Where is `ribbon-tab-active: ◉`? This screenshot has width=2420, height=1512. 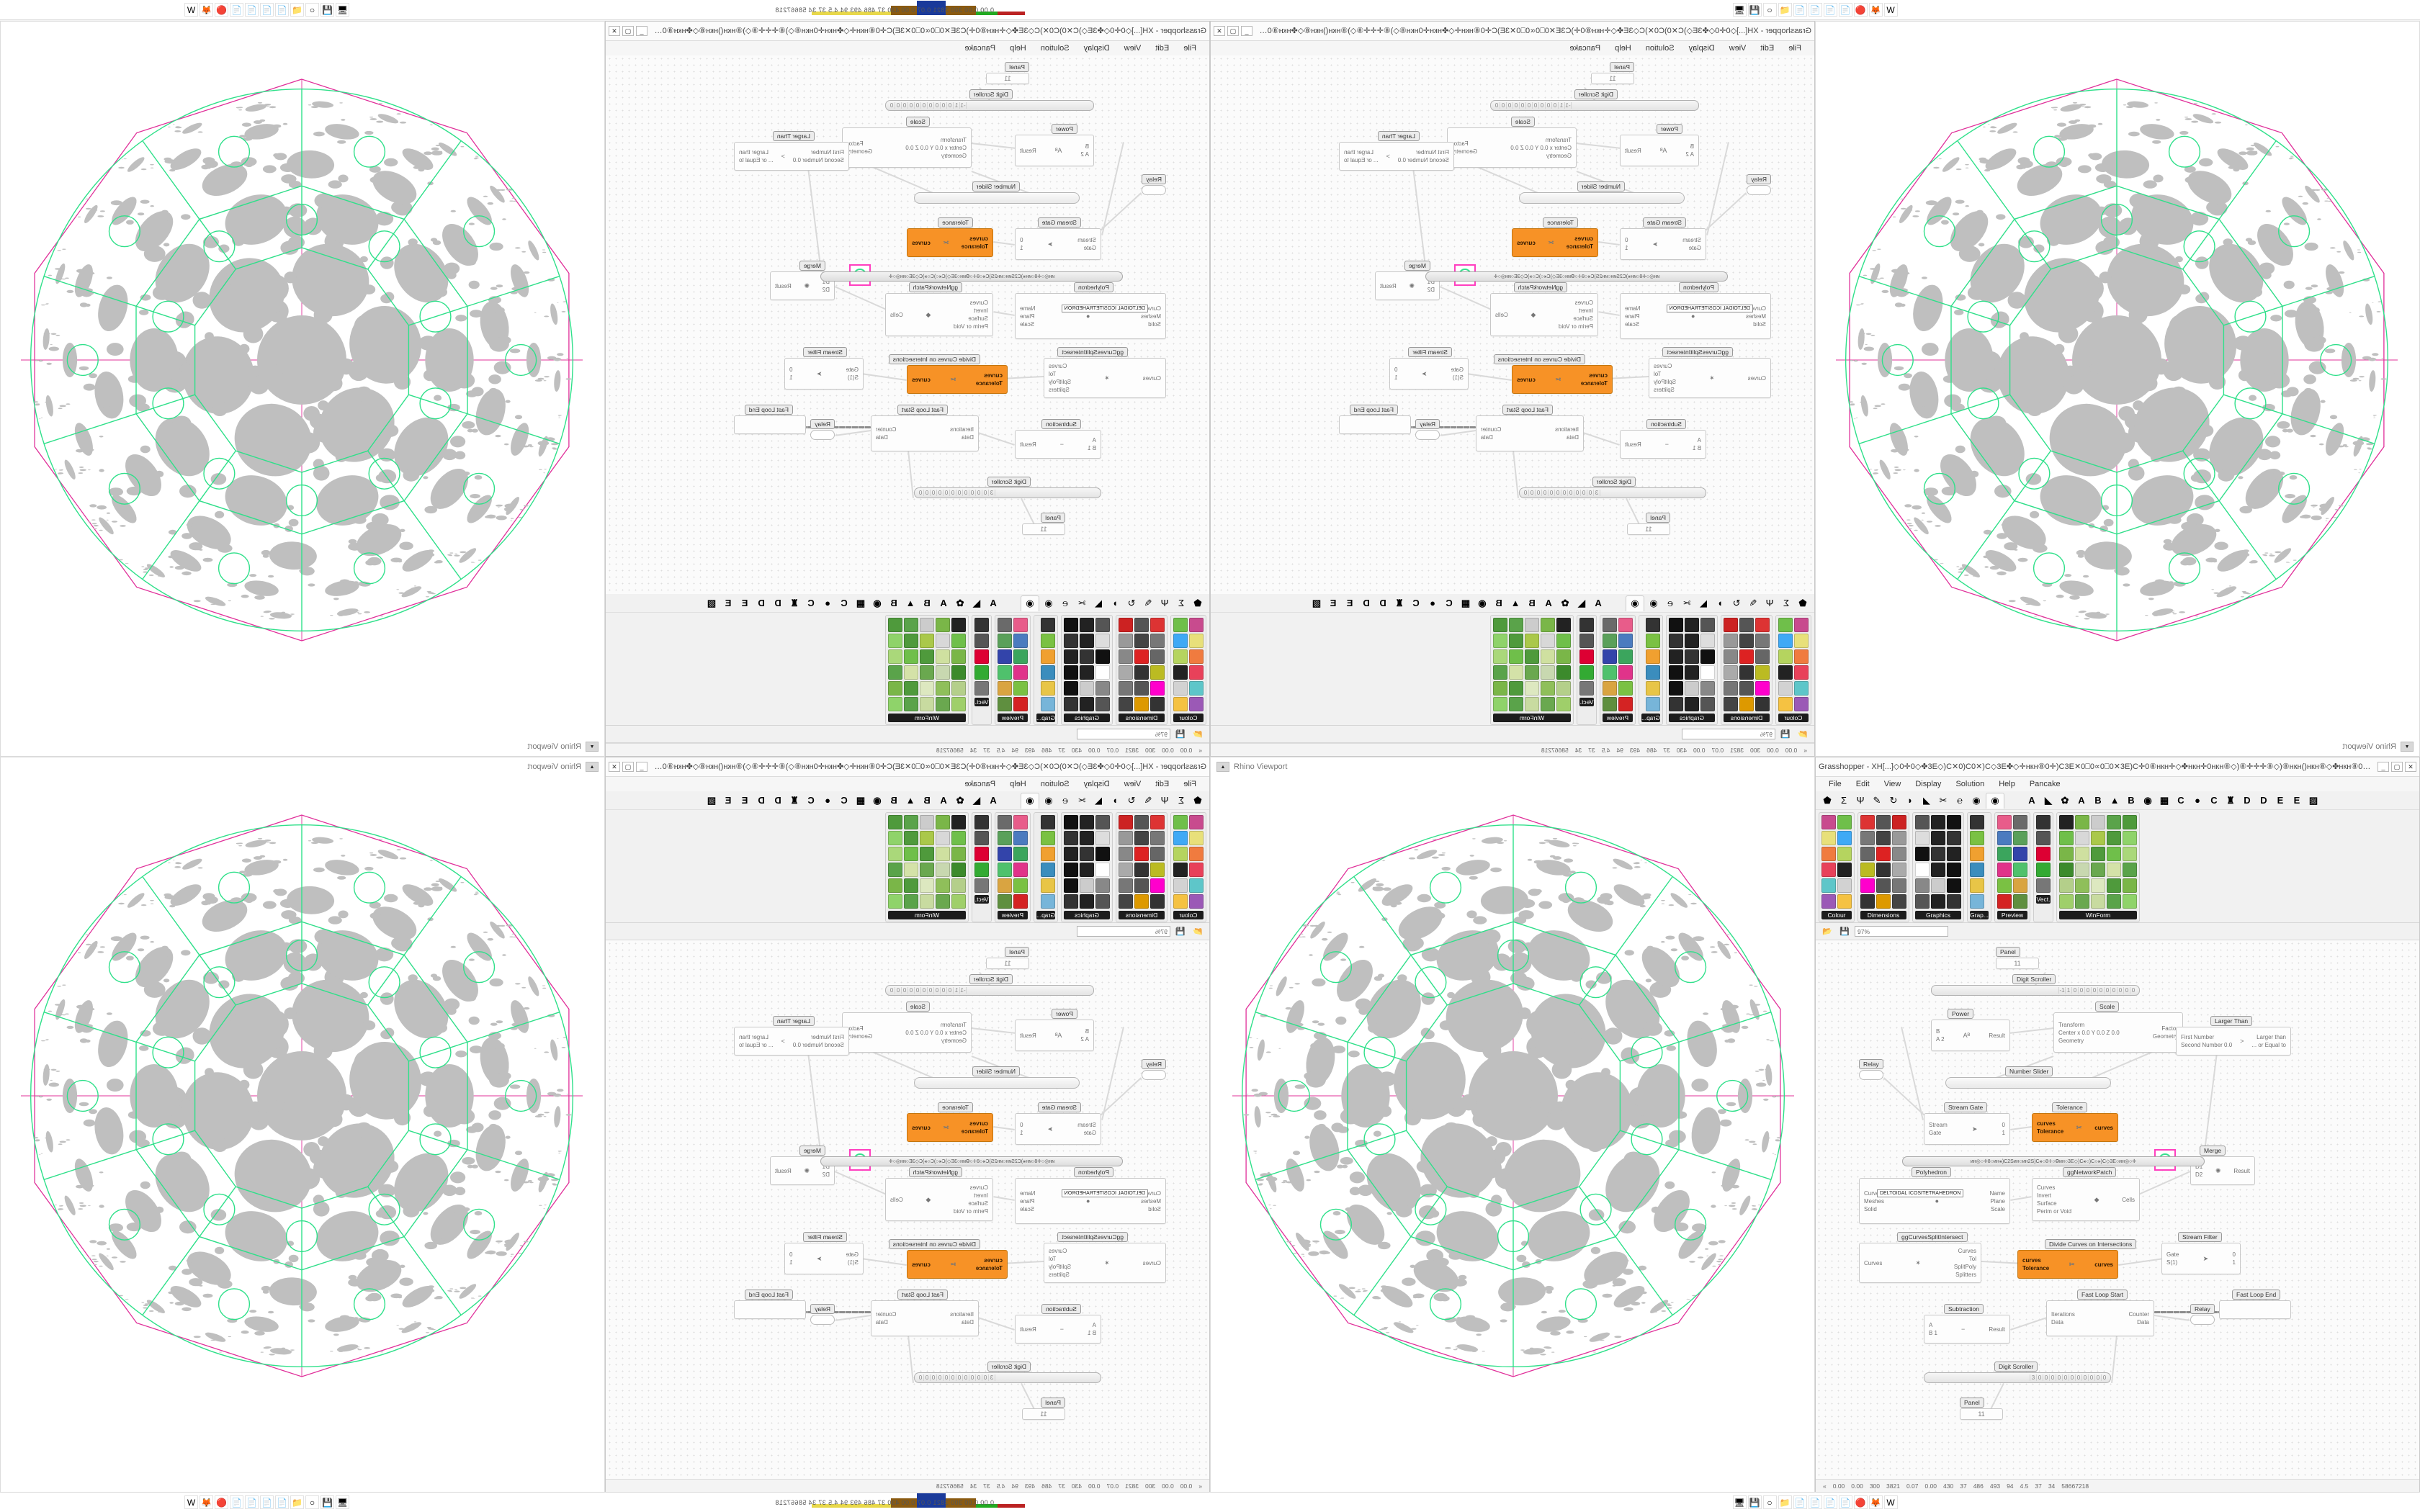
ribbon-tab-active: ◉ is located at coordinates (1995, 800).